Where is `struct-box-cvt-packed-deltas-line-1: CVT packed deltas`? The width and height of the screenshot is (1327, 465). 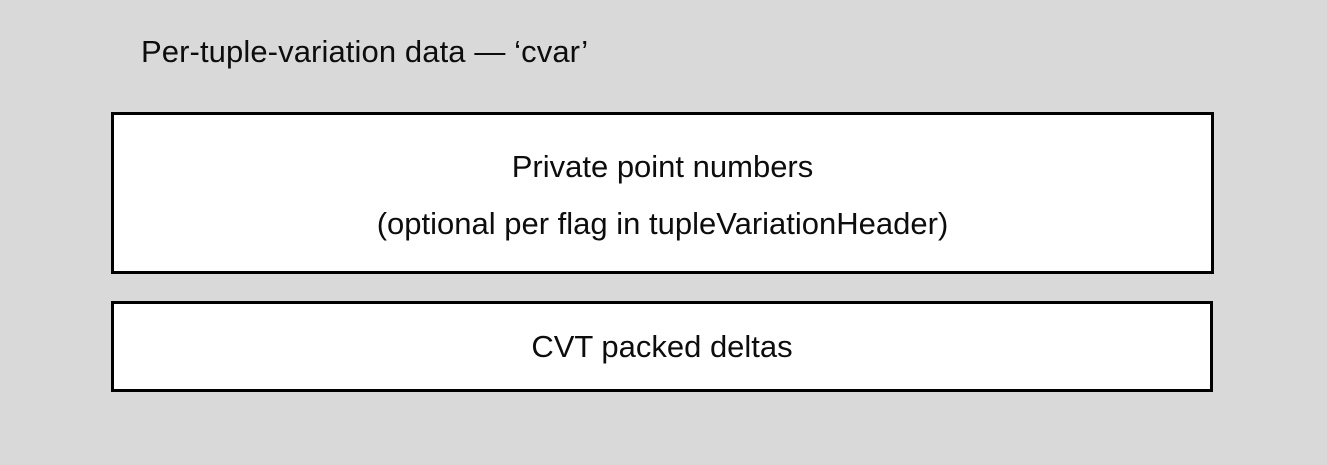
struct-box-cvt-packed-deltas-line-1: CVT packed deltas is located at coordinates (662, 346).